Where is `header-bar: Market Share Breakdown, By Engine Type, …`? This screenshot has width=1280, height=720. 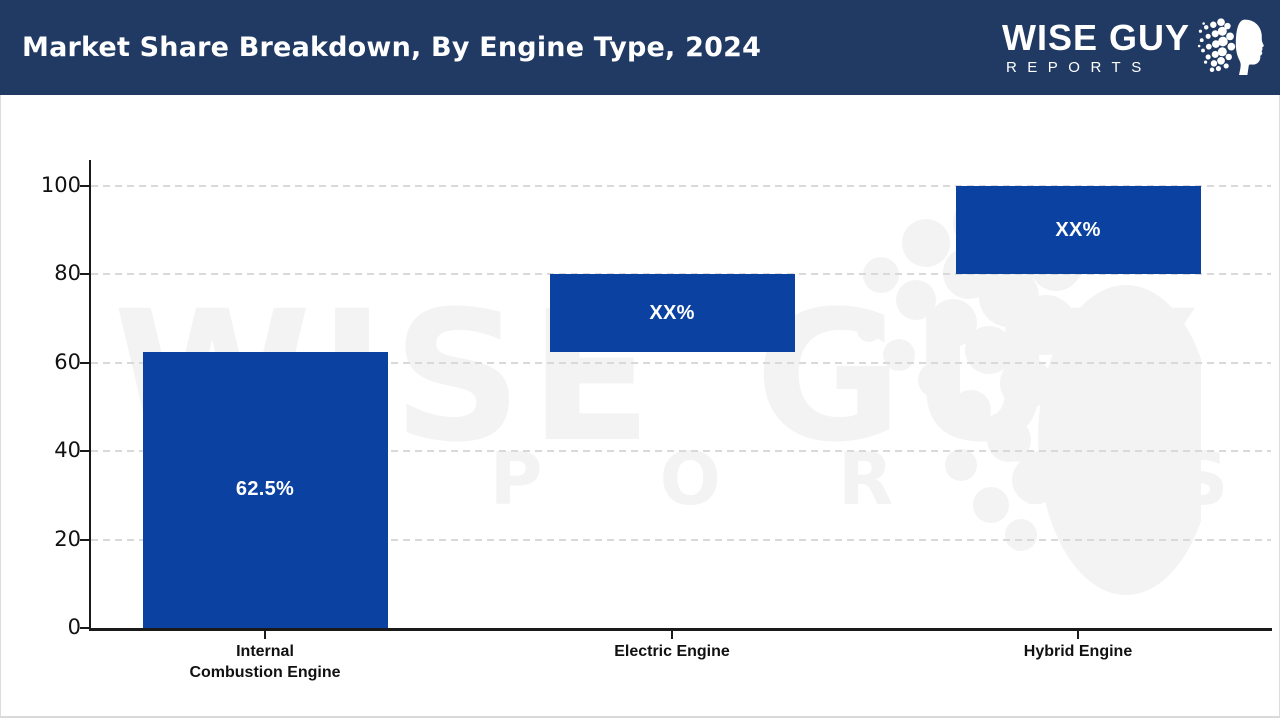
header-bar: Market Share Breakdown, By Engine Type, … is located at coordinates (640, 47).